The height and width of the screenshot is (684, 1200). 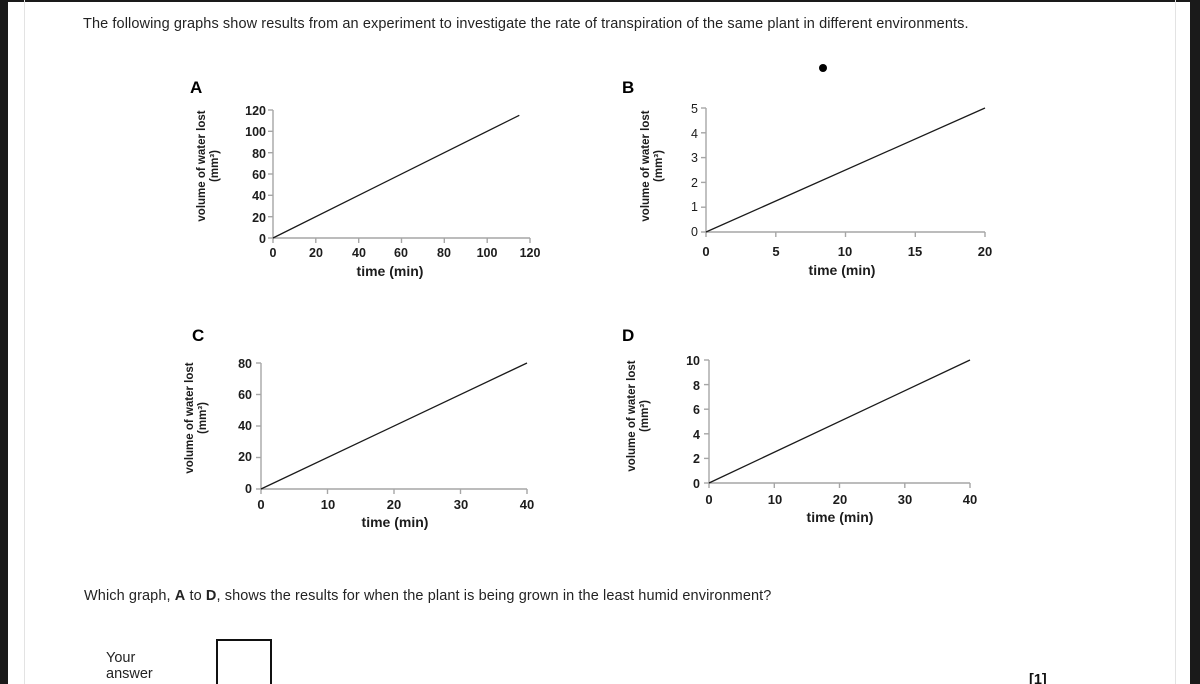 I want to click on chart-c-plot-area, so click(x=397, y=428).